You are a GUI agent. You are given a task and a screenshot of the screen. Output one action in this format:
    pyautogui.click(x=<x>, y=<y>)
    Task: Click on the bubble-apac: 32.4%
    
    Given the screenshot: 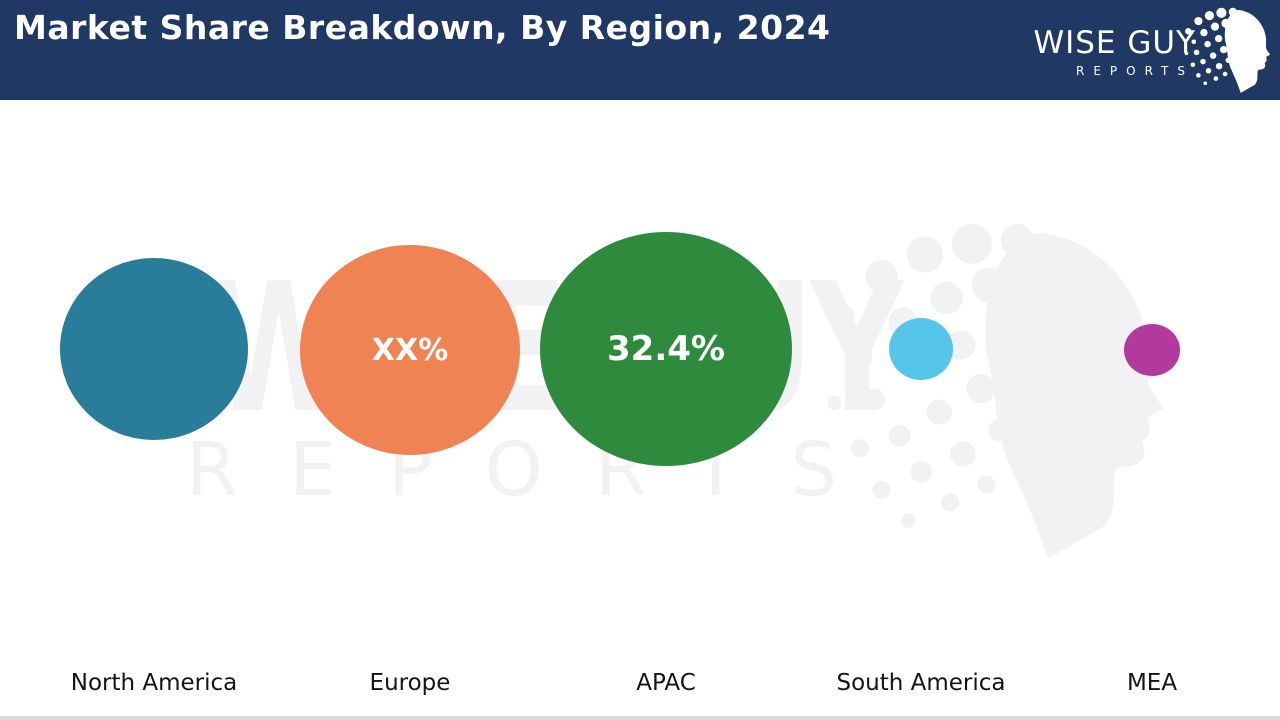 What is the action you would take?
    pyautogui.click(x=666, y=349)
    